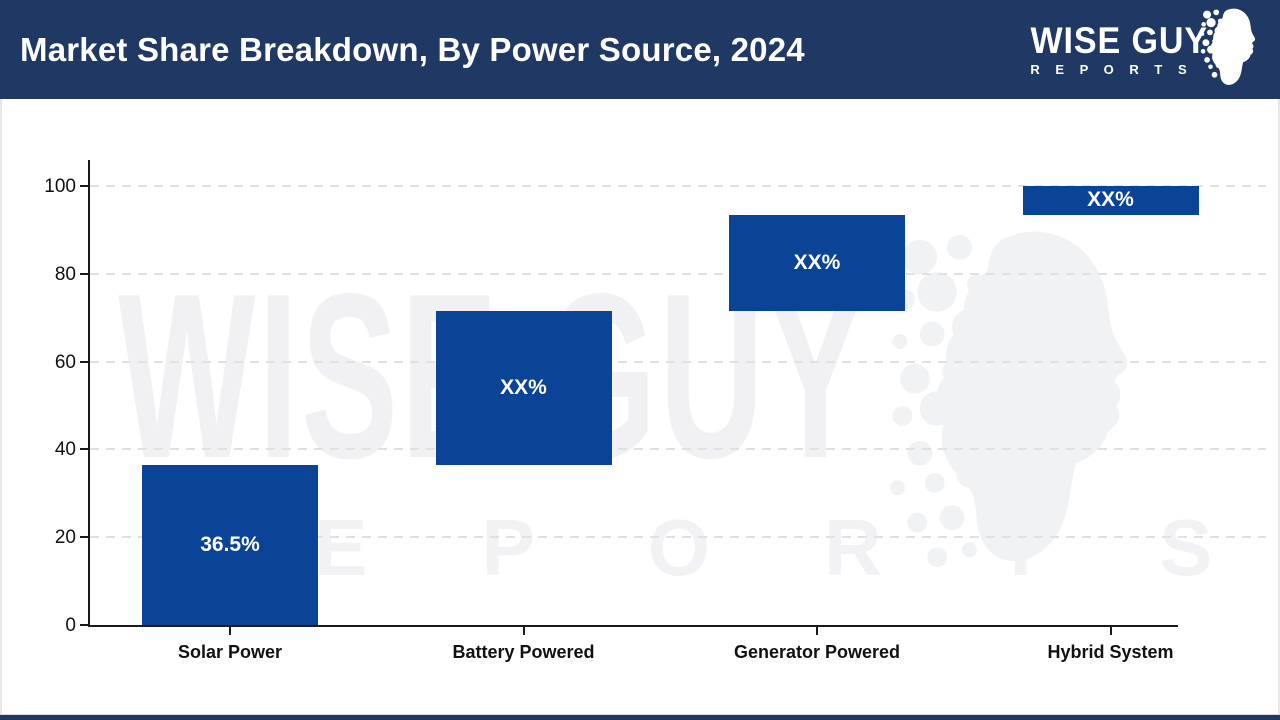 This screenshot has height=720, width=1280. Describe the element at coordinates (1111, 69) in the screenshot. I see `brand-subtitle-text: R E P O R T S` at that location.